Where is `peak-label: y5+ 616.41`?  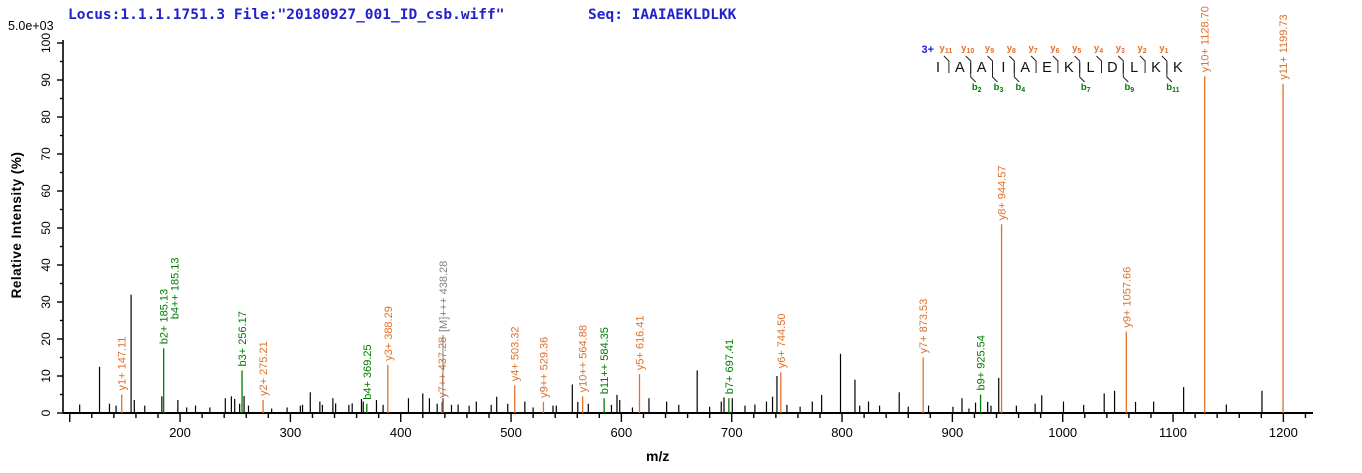 peak-label: y5+ 616.41 is located at coordinates (640, 342).